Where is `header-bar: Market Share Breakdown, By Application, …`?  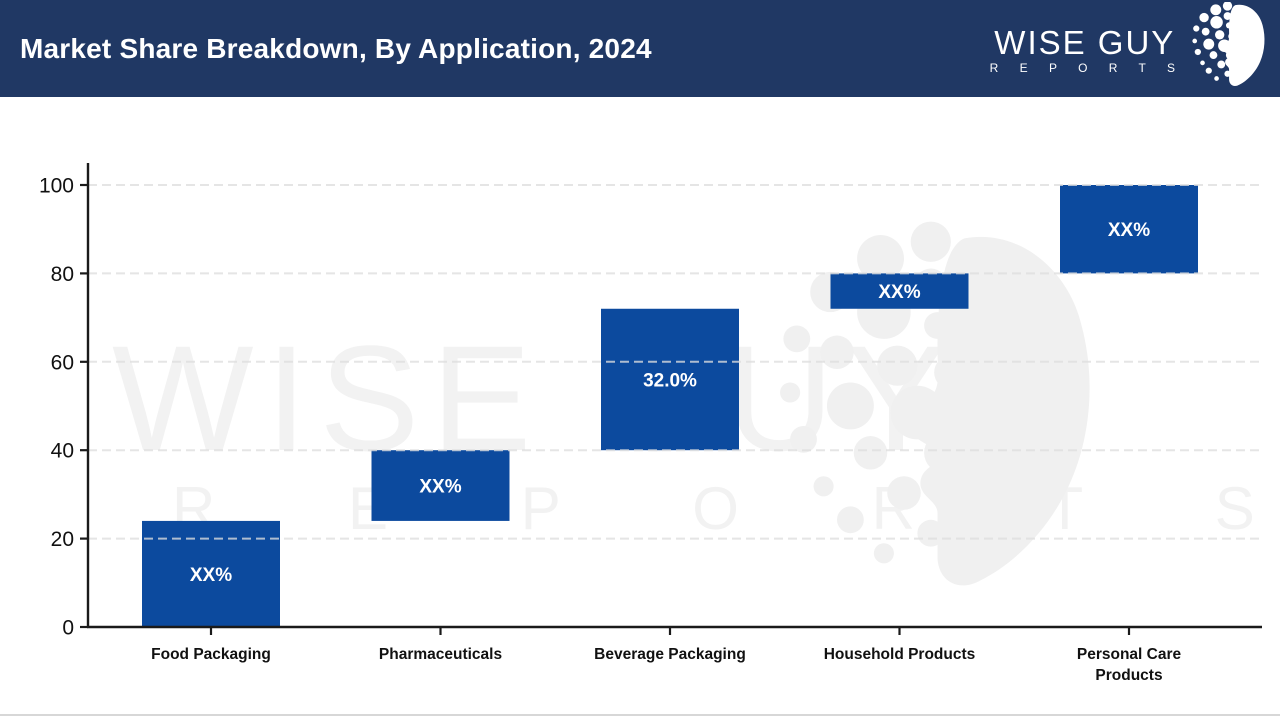 header-bar: Market Share Breakdown, By Application, … is located at coordinates (640, 48).